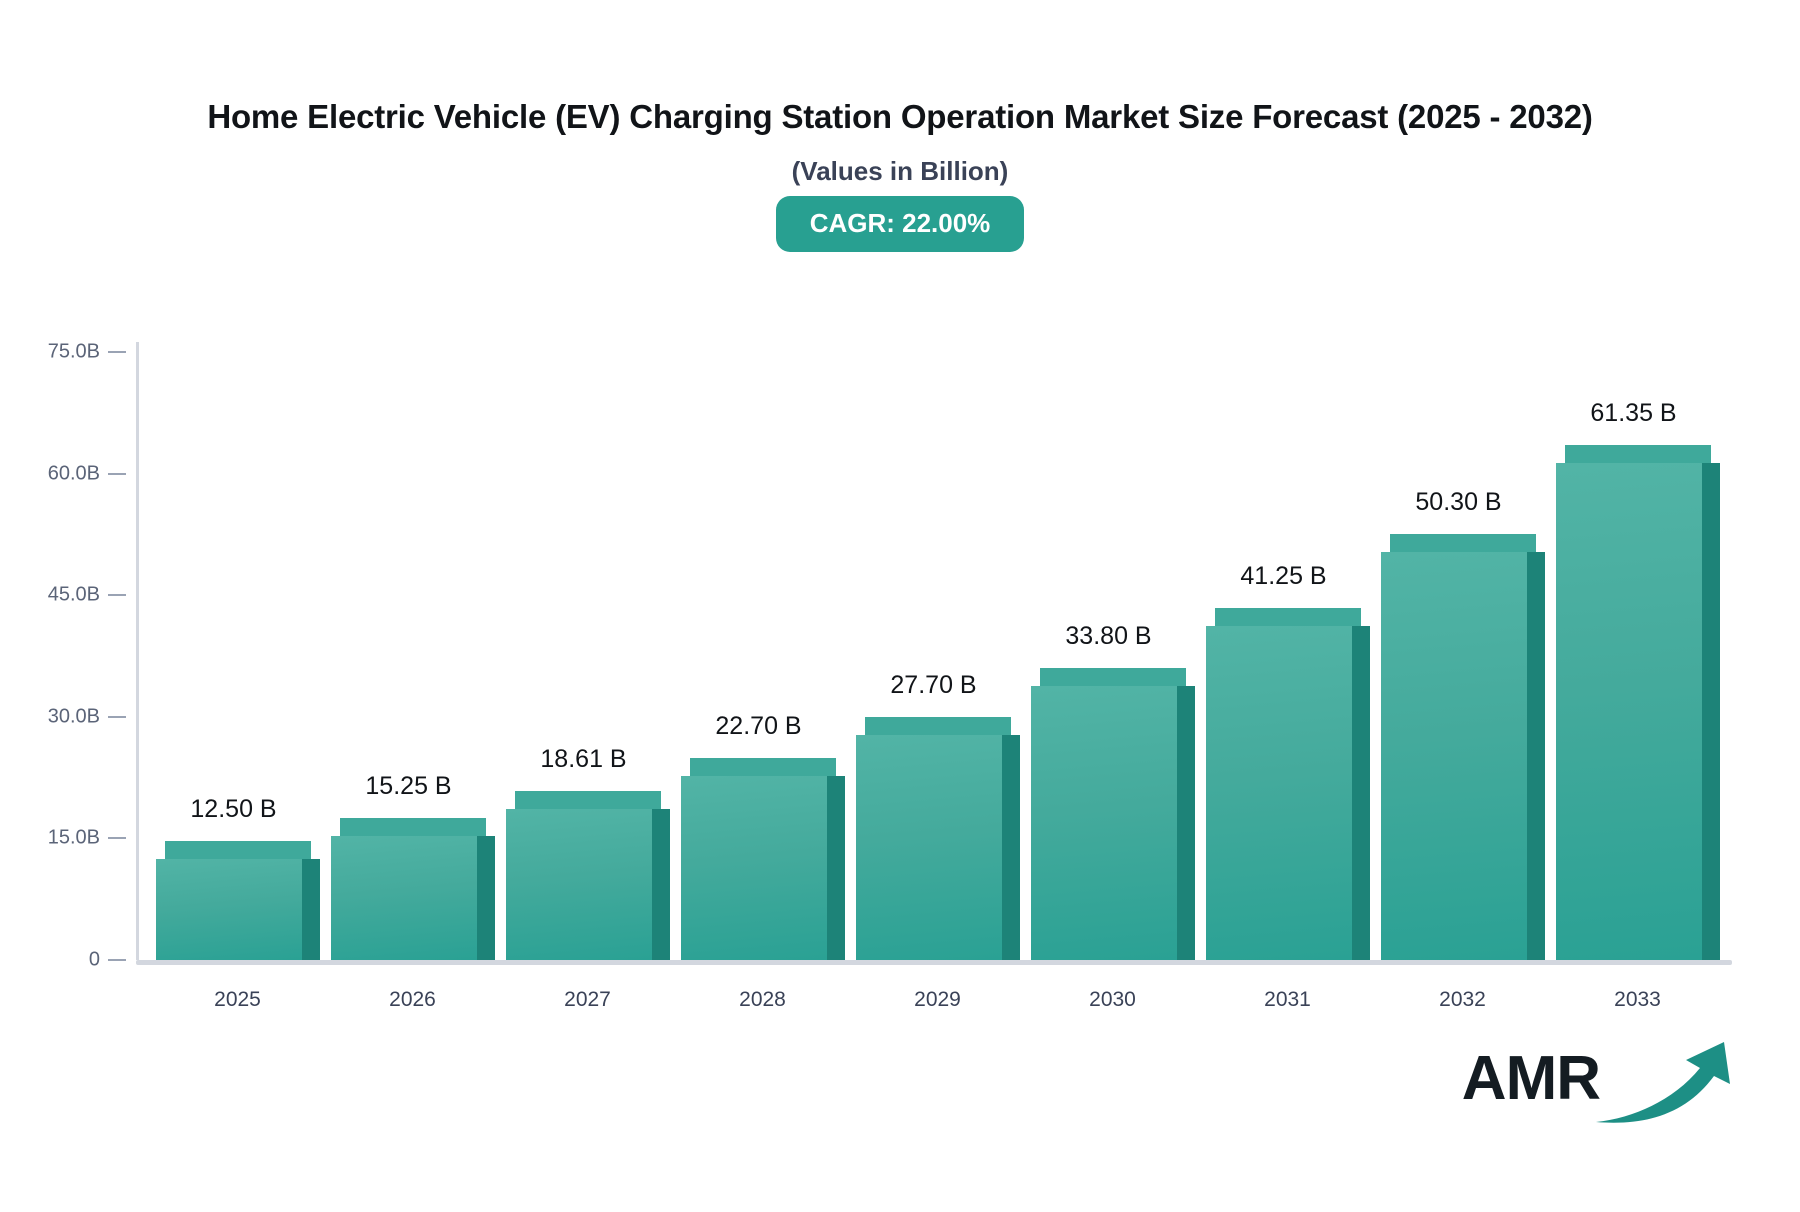 This screenshot has width=1800, height=1212. I want to click on cagr-badge-wrapper: CAGR: 22.00%, so click(900, 224).